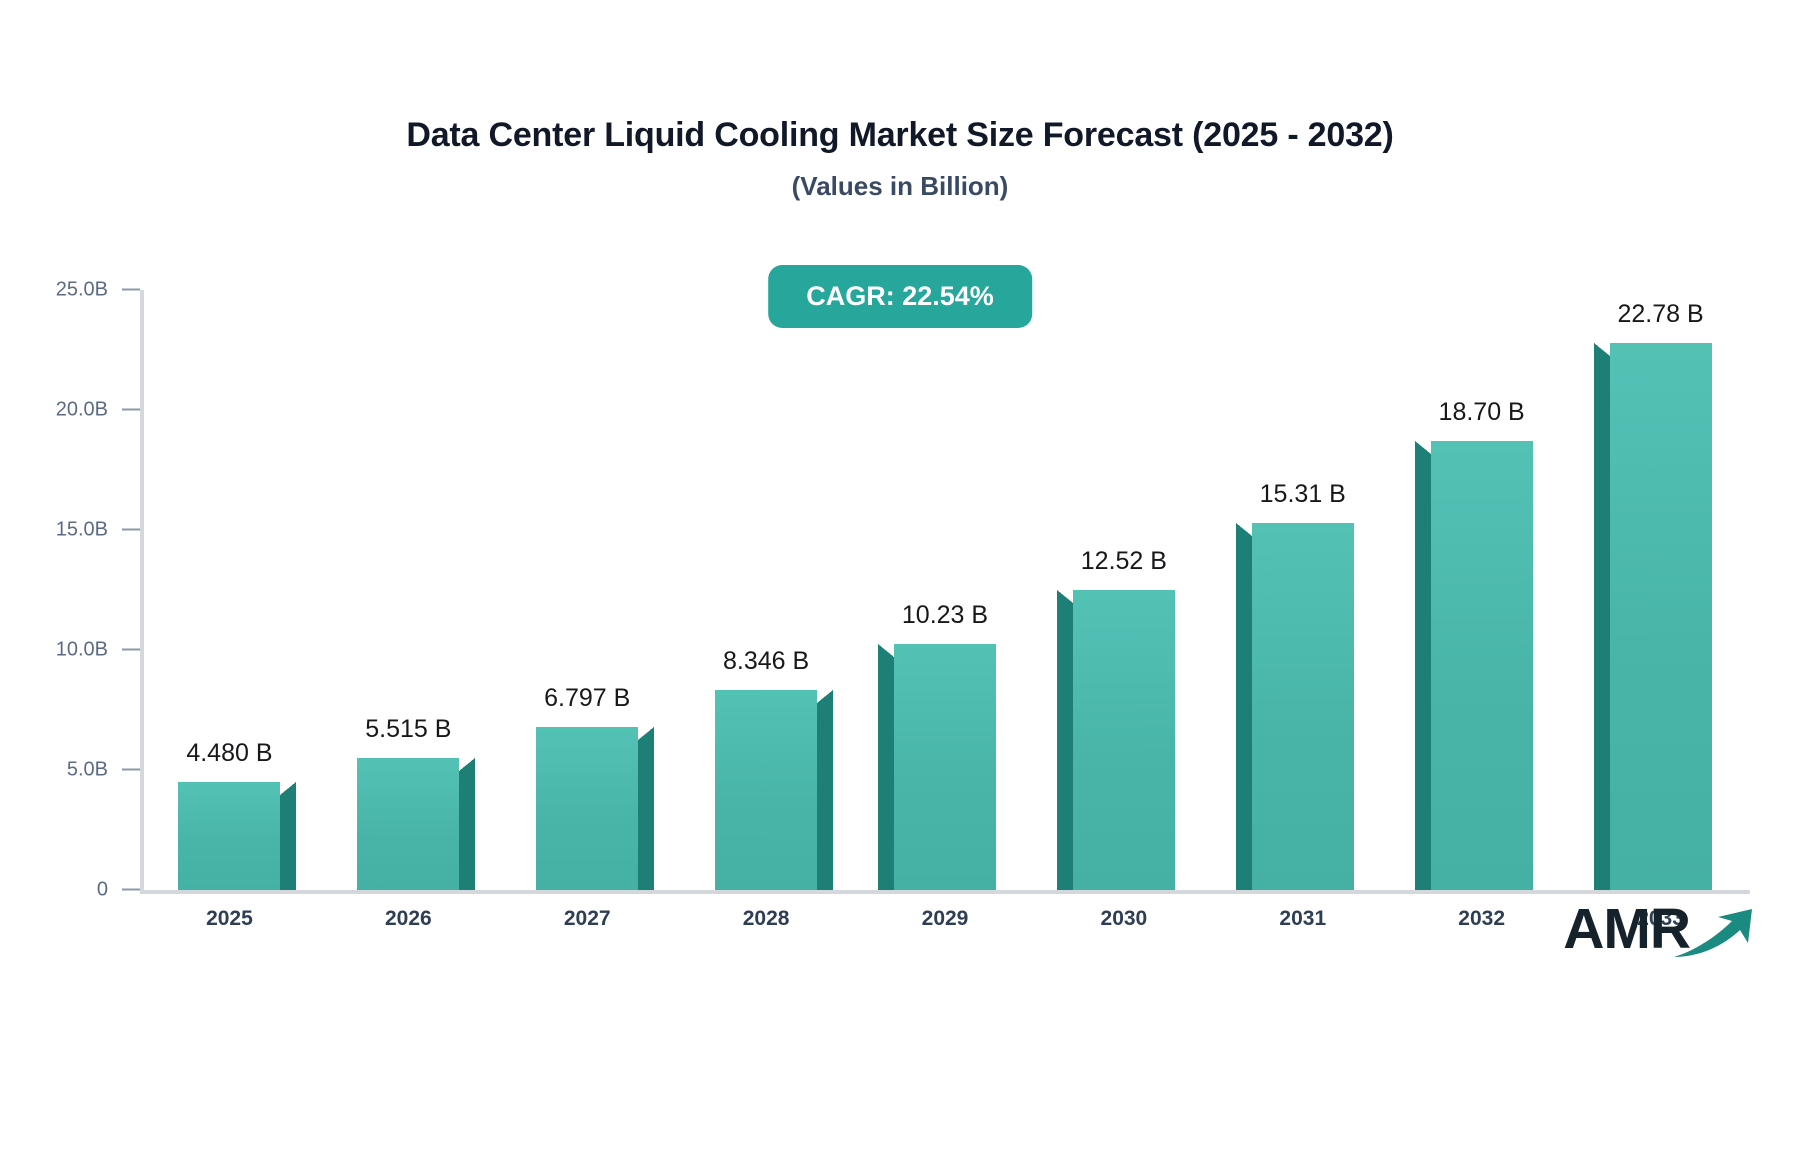  I want to click on bar-3d-body: 22.78 B, so click(1652, 590).